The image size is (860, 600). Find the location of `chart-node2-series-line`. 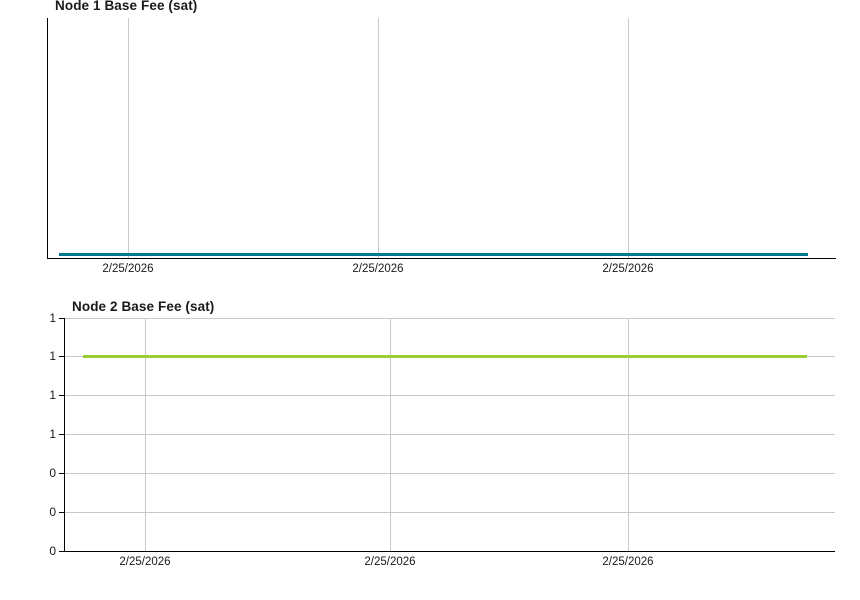

chart-node2-series-line is located at coordinates (445, 356).